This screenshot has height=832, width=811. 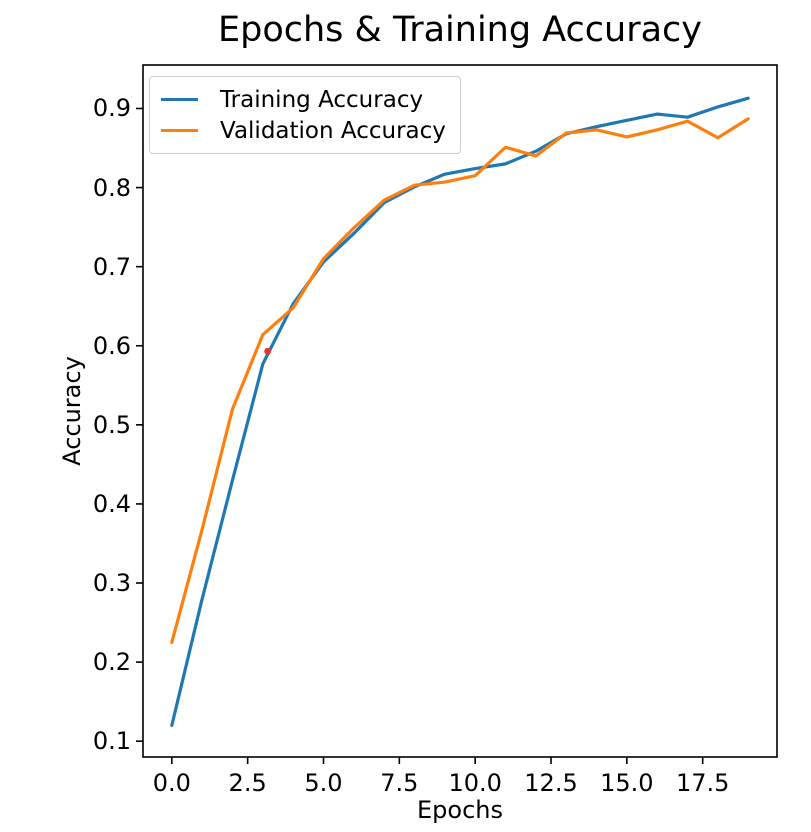 What do you see at coordinates (179, 99) in the screenshot?
I see `training-line-swatch` at bounding box center [179, 99].